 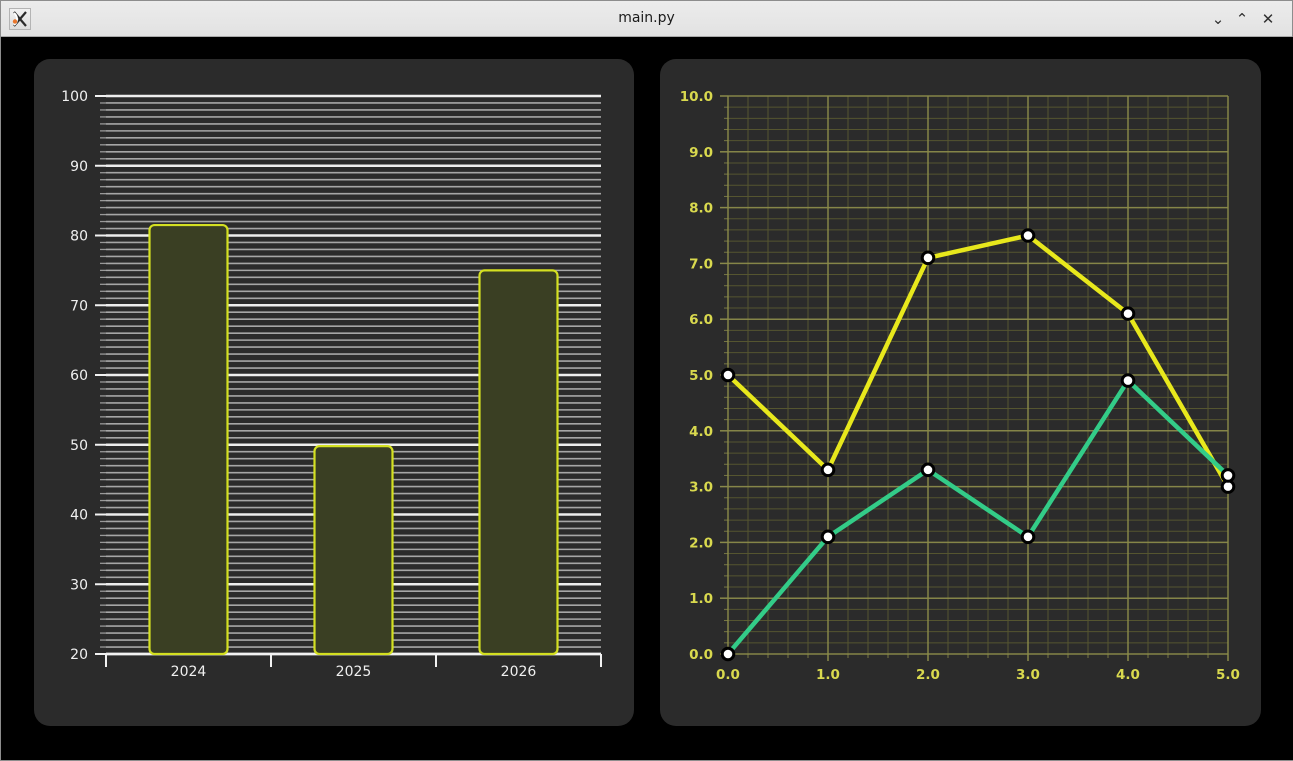 What do you see at coordinates (701, 376) in the screenshot?
I see `line-chart-ytick-label: 5.0` at bounding box center [701, 376].